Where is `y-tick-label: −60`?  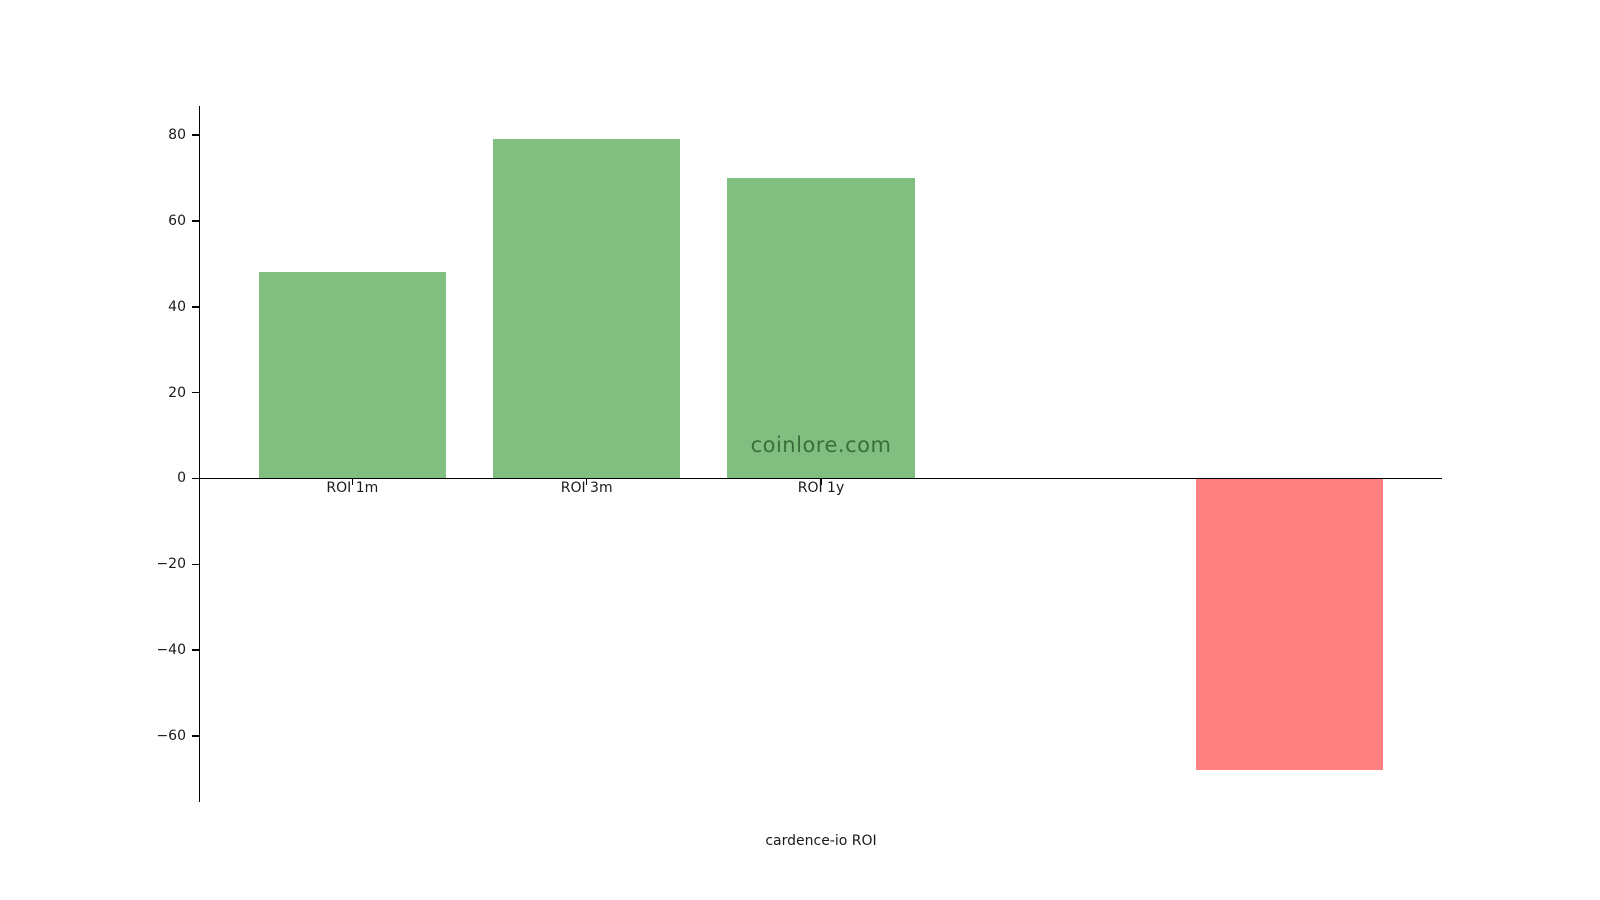
y-tick-label: −60 is located at coordinates (171, 735).